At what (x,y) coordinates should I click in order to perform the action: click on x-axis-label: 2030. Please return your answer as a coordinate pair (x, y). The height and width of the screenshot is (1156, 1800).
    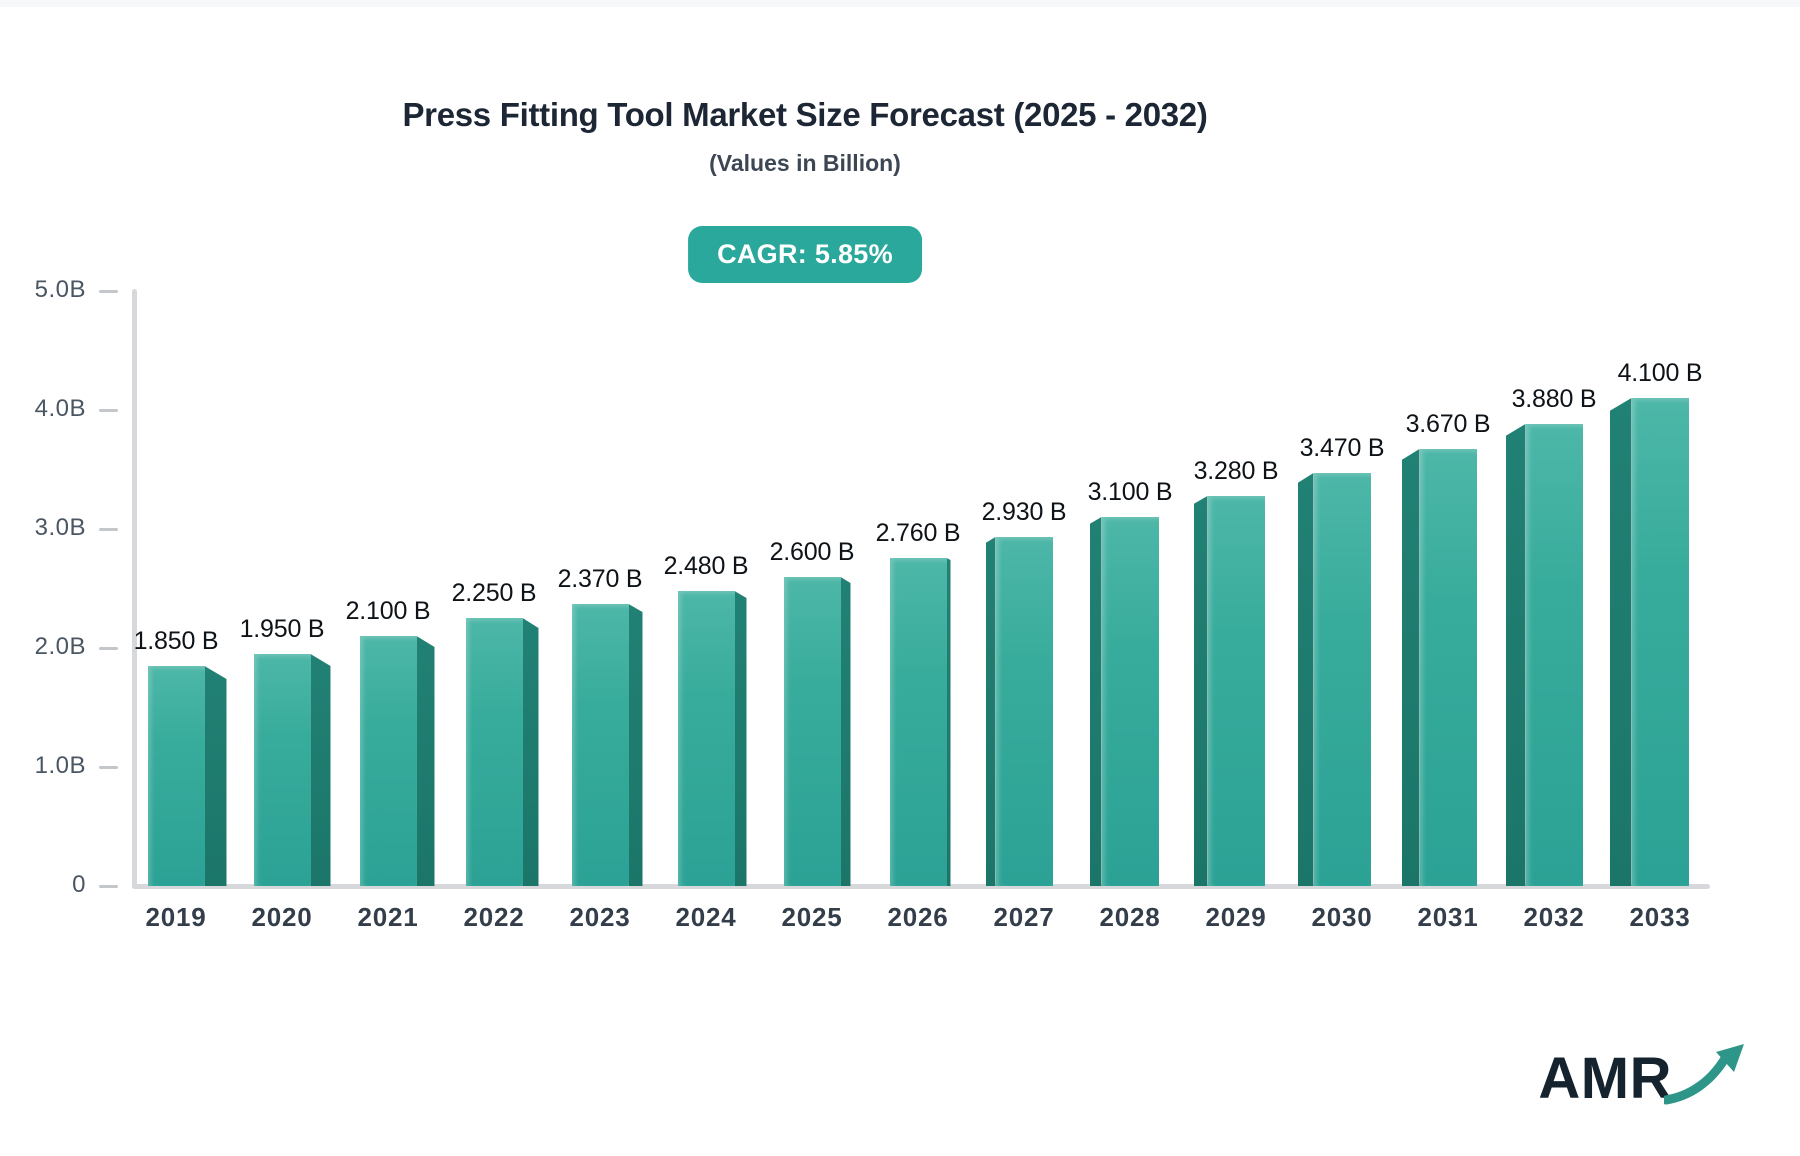
    Looking at the image, I should click on (1342, 917).